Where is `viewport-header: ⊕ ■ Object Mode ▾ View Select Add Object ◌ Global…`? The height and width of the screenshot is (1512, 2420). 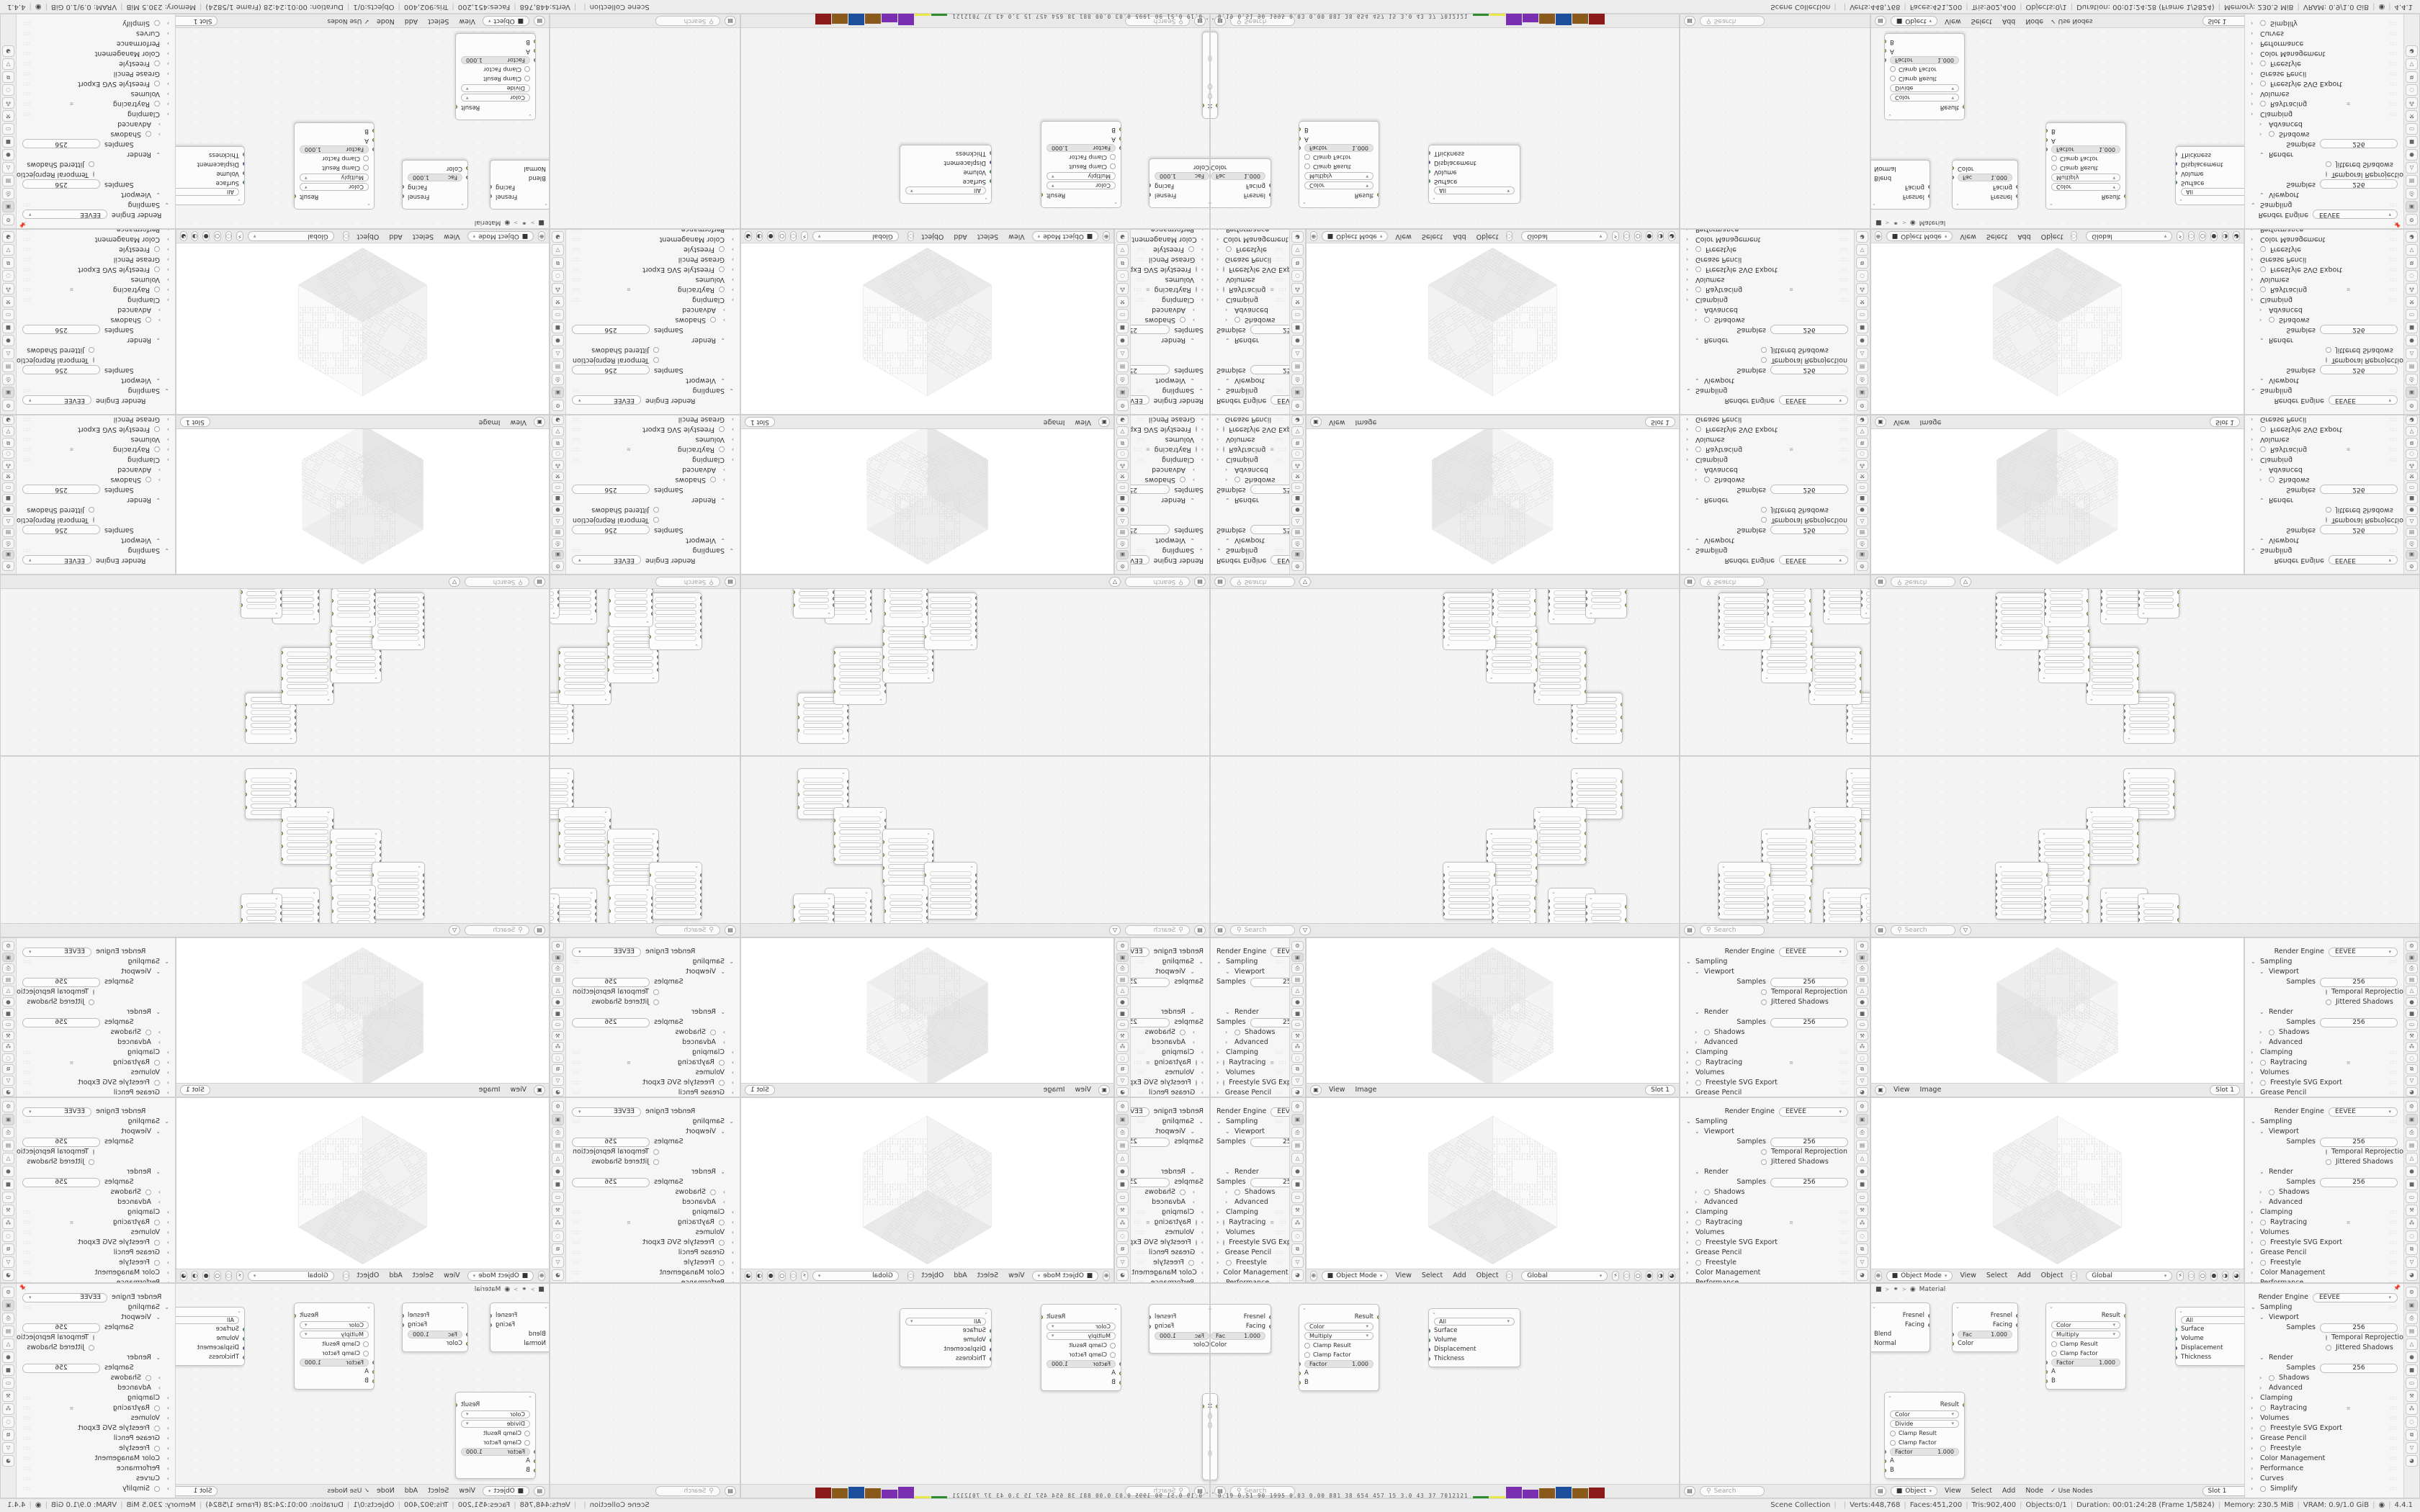
viewport-header: ⊕ ■ Object Mode ▾ View Select Add Object ◌ Global… is located at coordinates (927, 236).